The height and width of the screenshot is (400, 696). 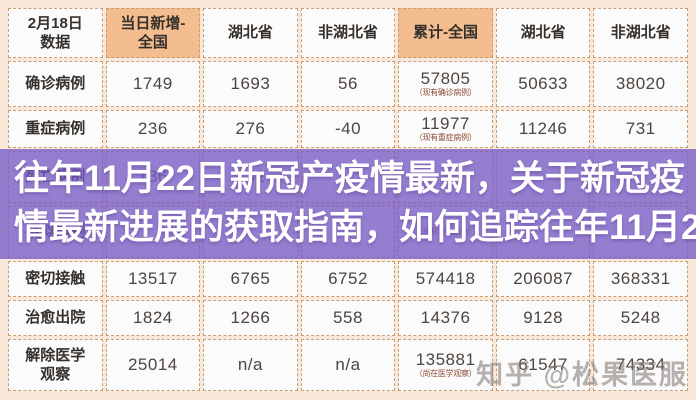 I want to click on header-non-hubei-cum: 非湖北省, so click(x=640, y=33).